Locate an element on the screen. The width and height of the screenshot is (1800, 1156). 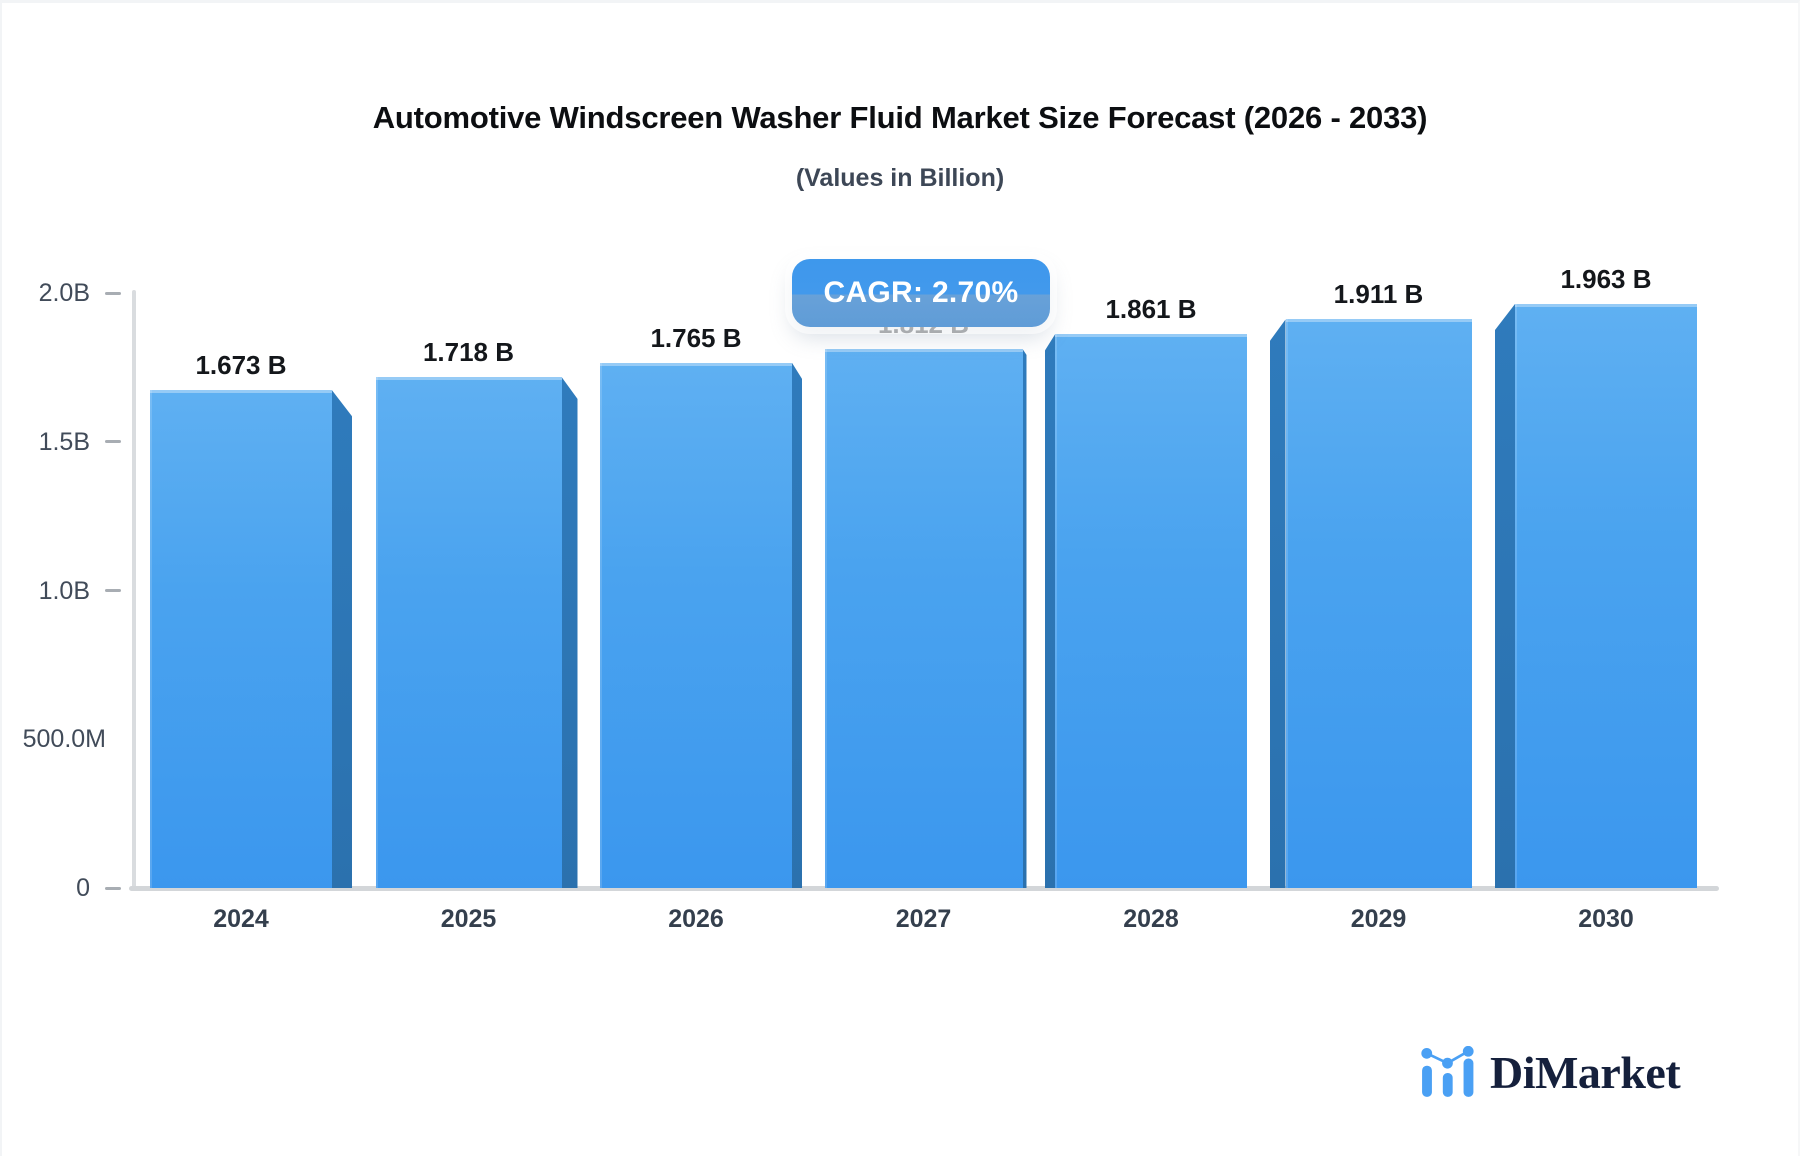
y-tick-label: 500.0M is located at coordinates (64, 739).